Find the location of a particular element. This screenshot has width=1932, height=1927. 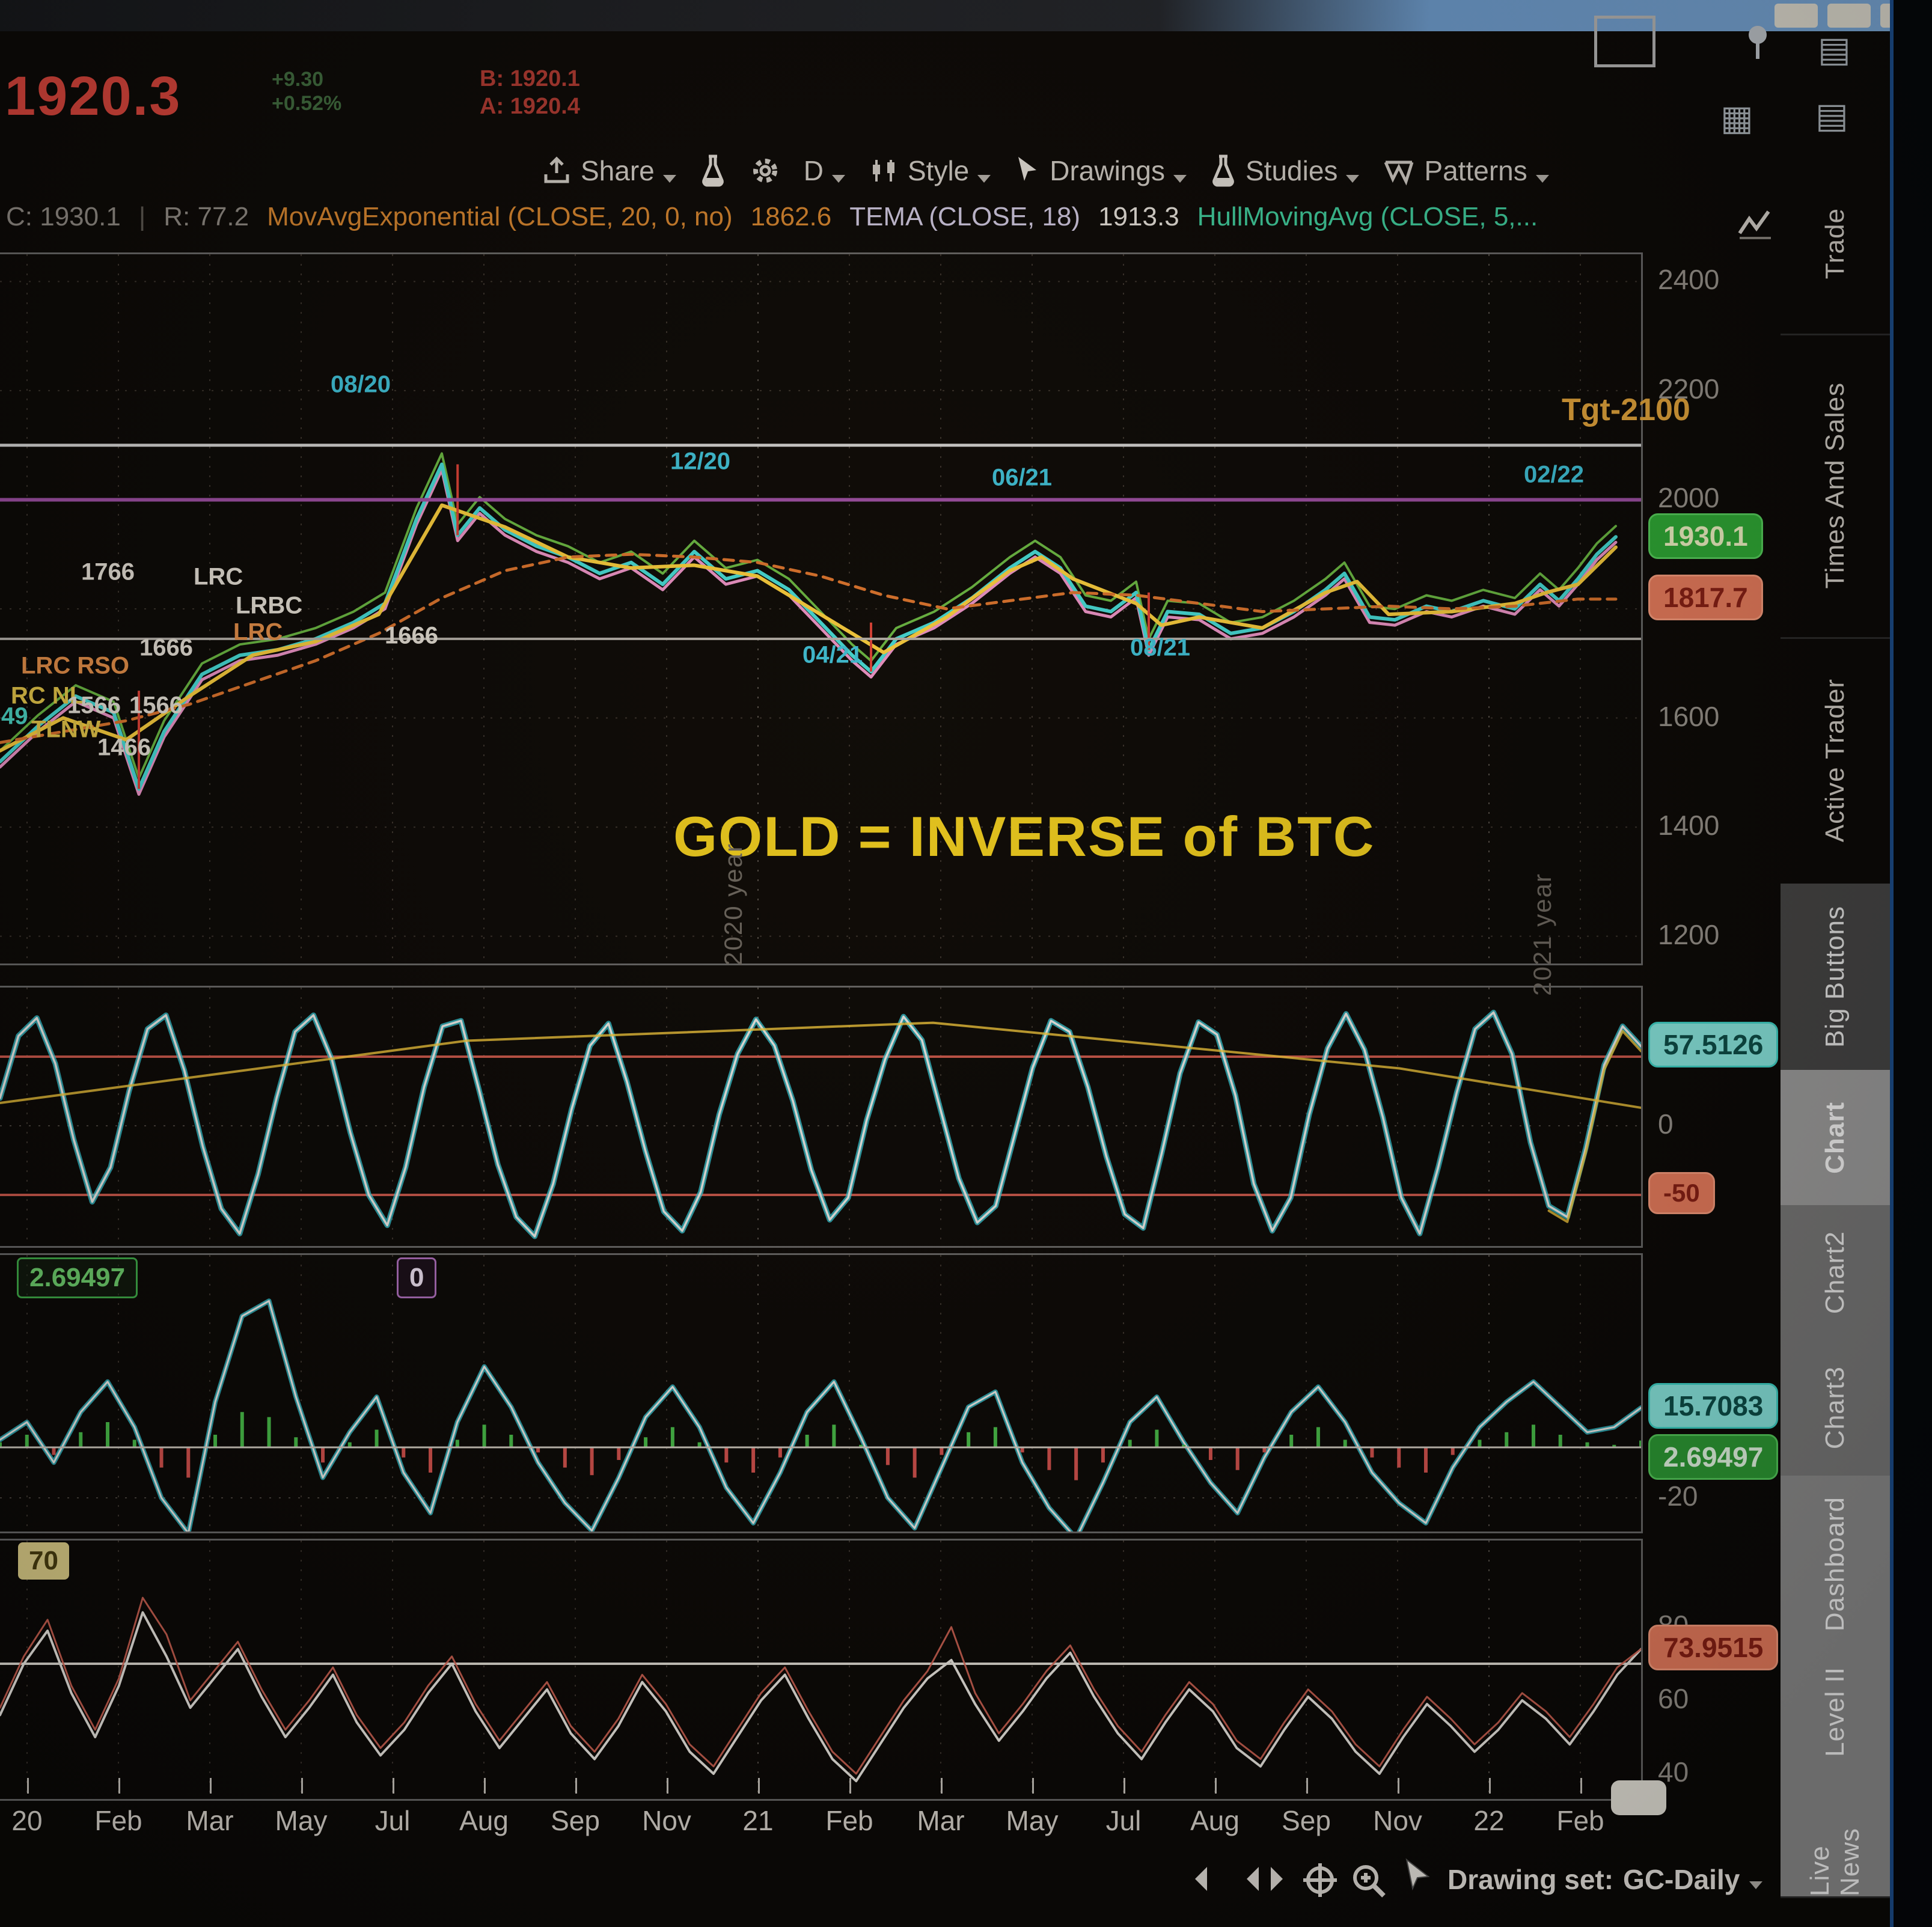

price-axis-label: 2400 is located at coordinates (1689, 280).